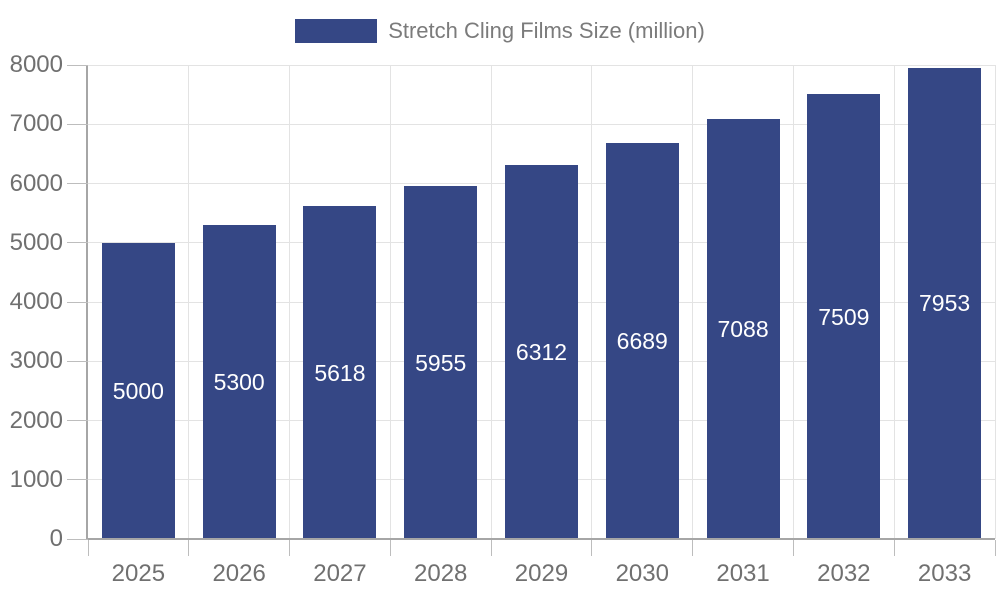 This screenshot has width=1000, height=600. I want to click on x-axis-label: 2026, so click(239, 573).